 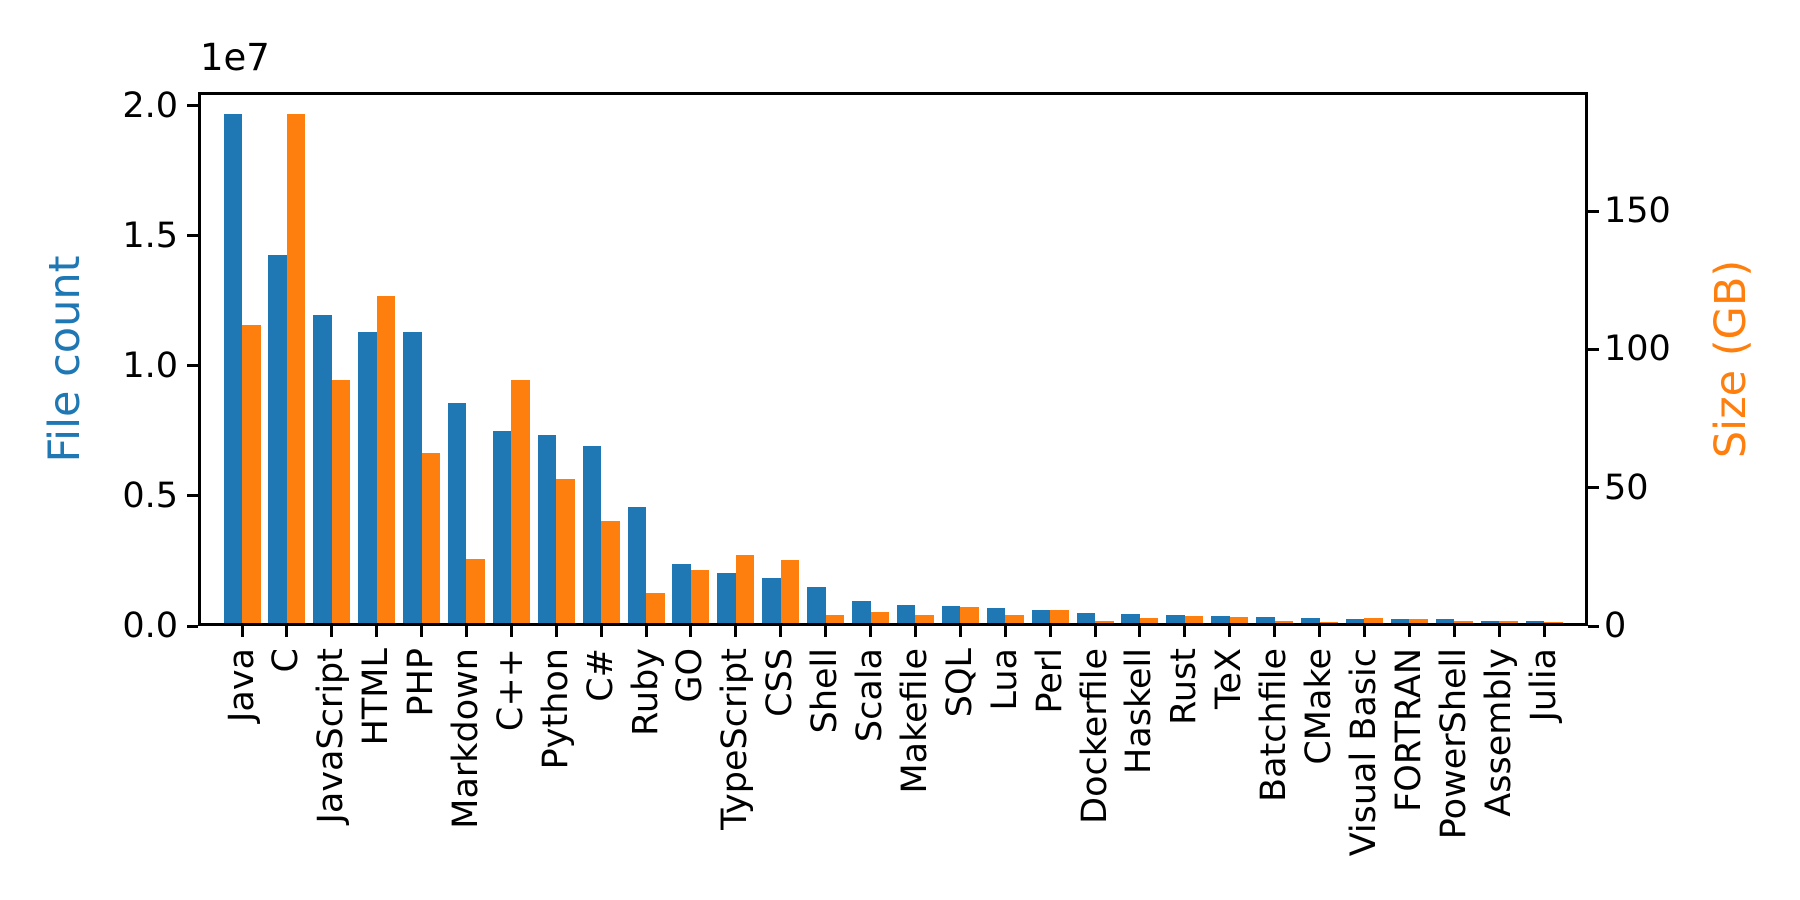 I want to click on x-tick-shell, so click(x=826, y=631).